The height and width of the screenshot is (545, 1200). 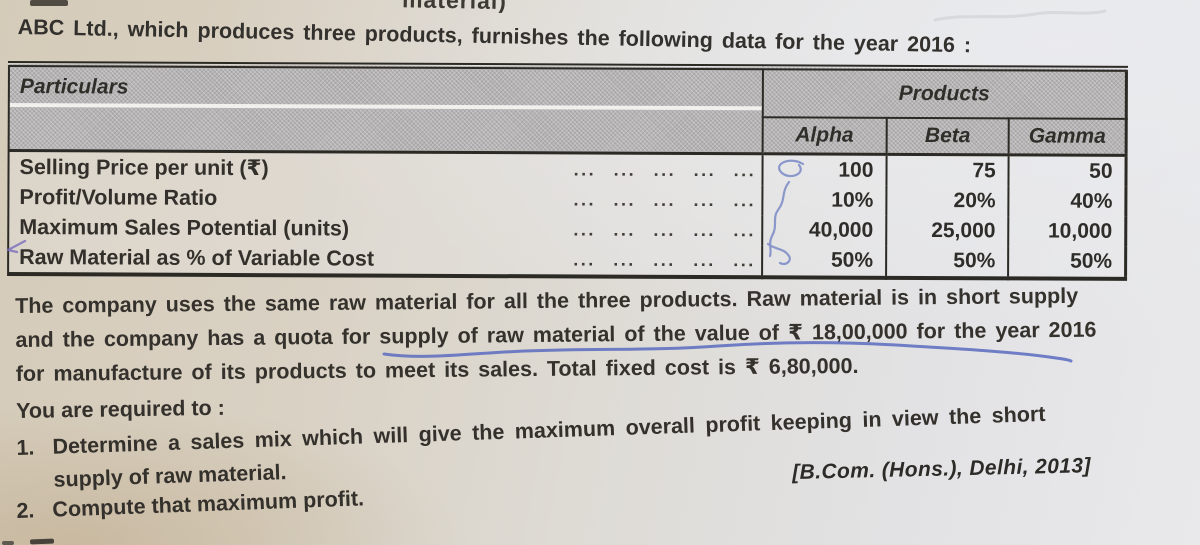 I want to click on column-header-particulars: Particulars, so click(x=385, y=109).